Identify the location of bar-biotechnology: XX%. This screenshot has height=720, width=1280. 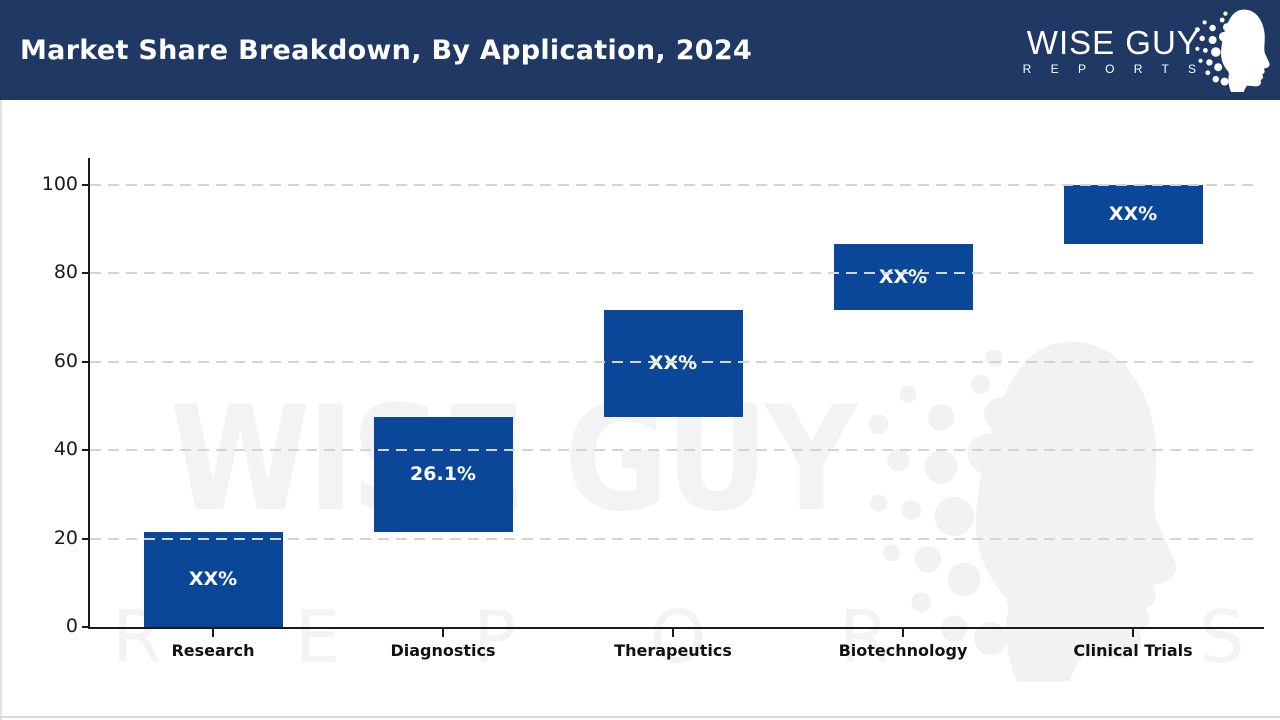
(903, 277).